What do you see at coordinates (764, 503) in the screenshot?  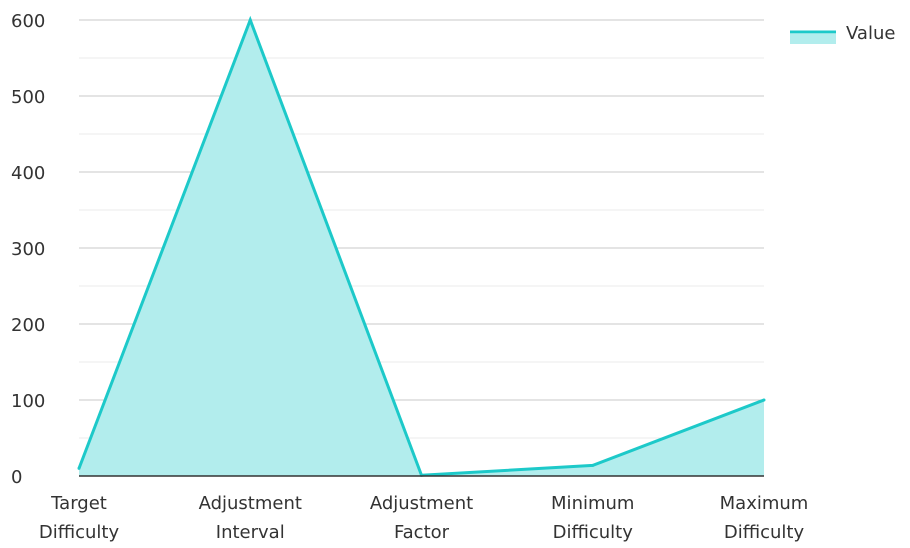 I see `x-tick-label-line: Maximum` at bounding box center [764, 503].